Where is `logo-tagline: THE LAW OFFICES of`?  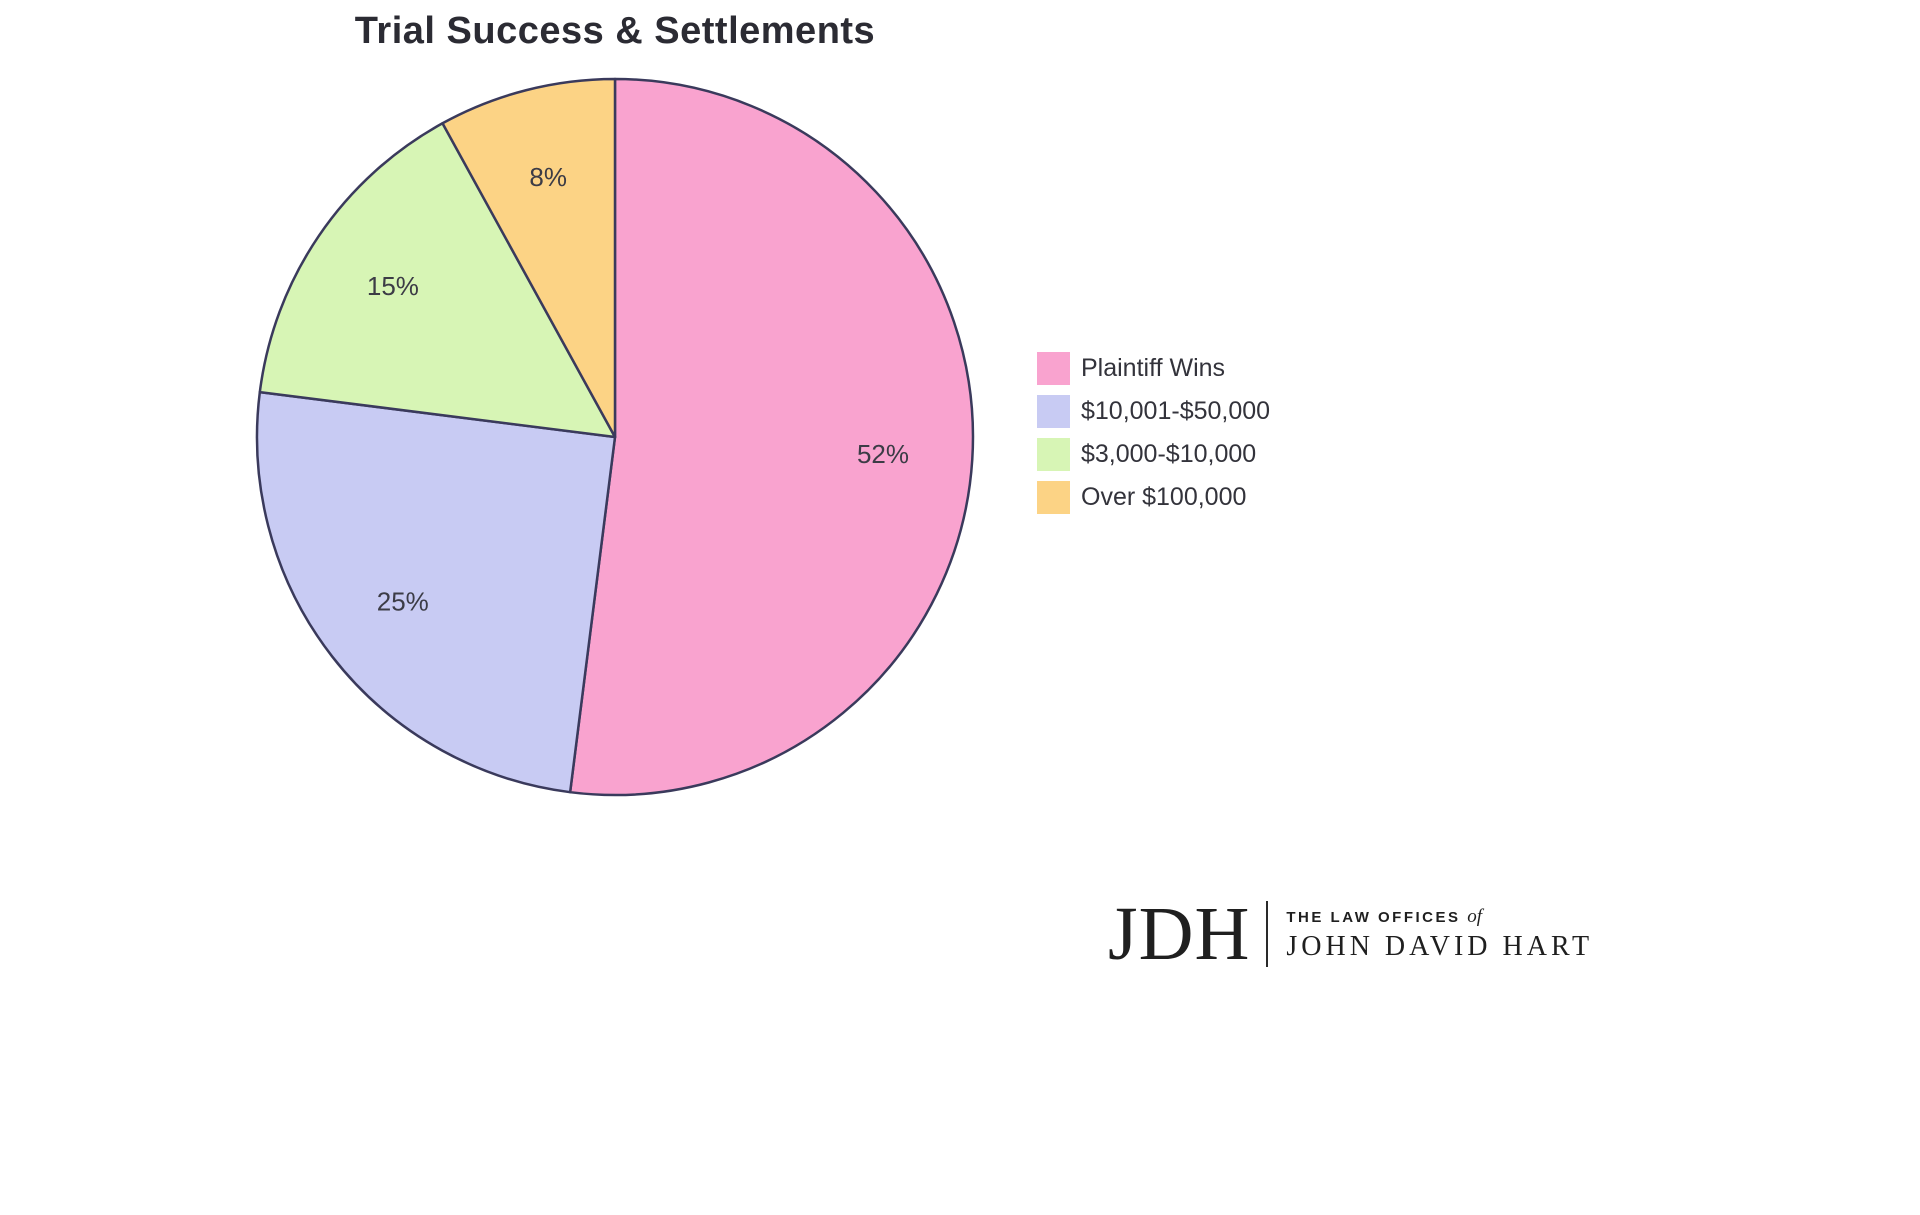
logo-tagline: THE LAW OFFICES of is located at coordinates (1439, 917).